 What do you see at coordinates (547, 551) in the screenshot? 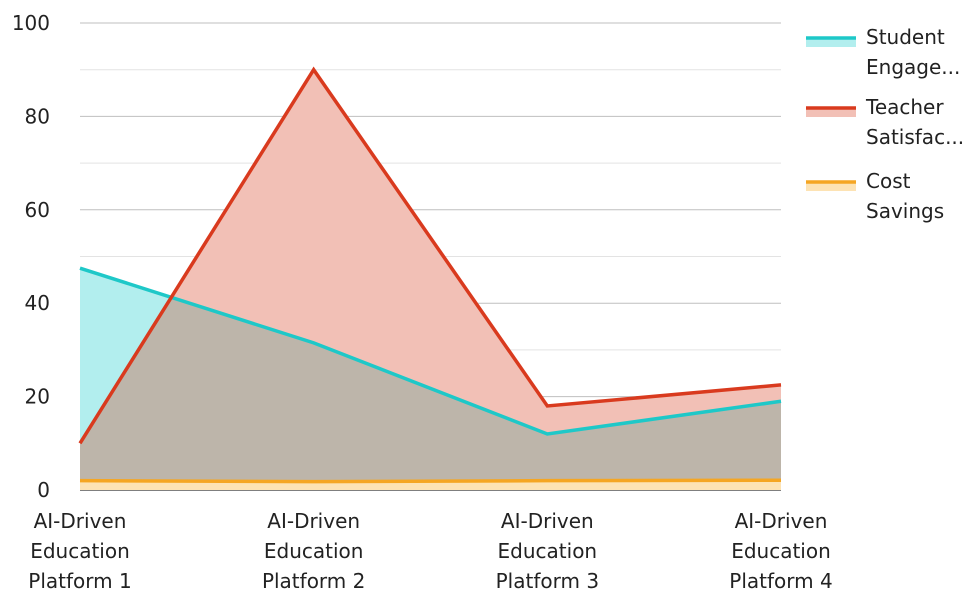
I see `x-tick-label: AI-Driven Education Platform 3` at bounding box center [547, 551].